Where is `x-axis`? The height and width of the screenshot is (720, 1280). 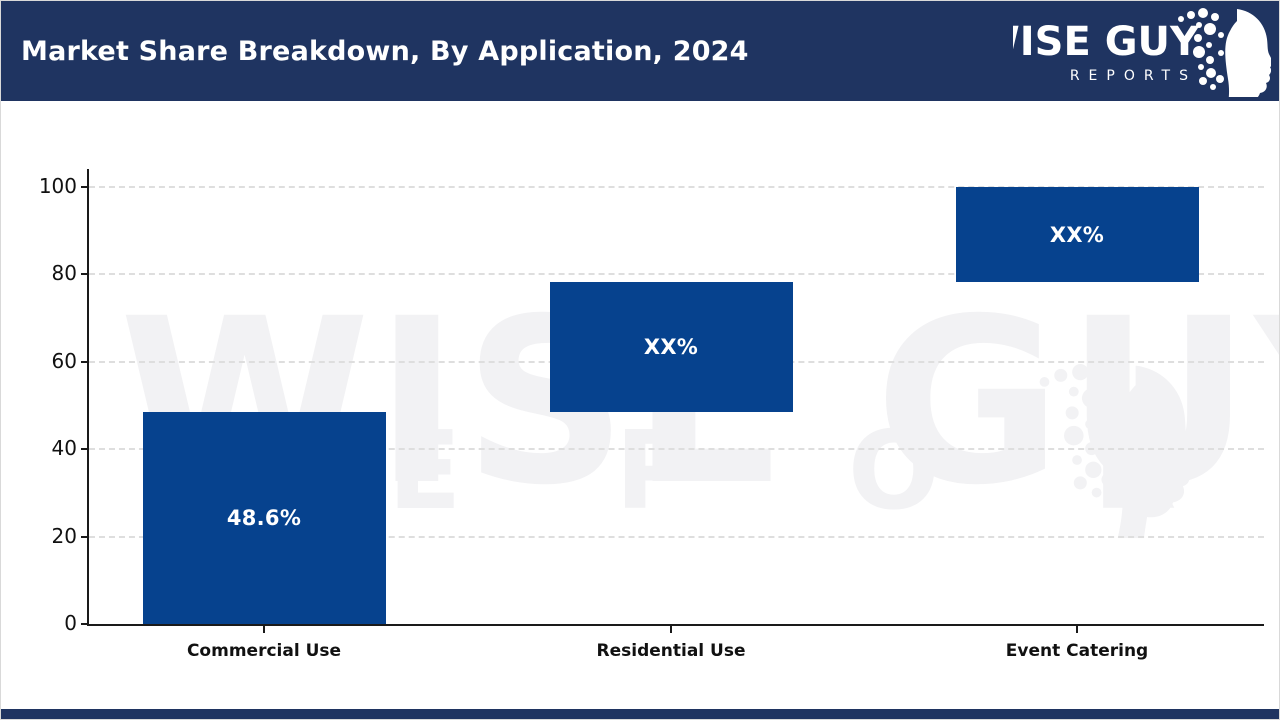 x-axis is located at coordinates (675, 625).